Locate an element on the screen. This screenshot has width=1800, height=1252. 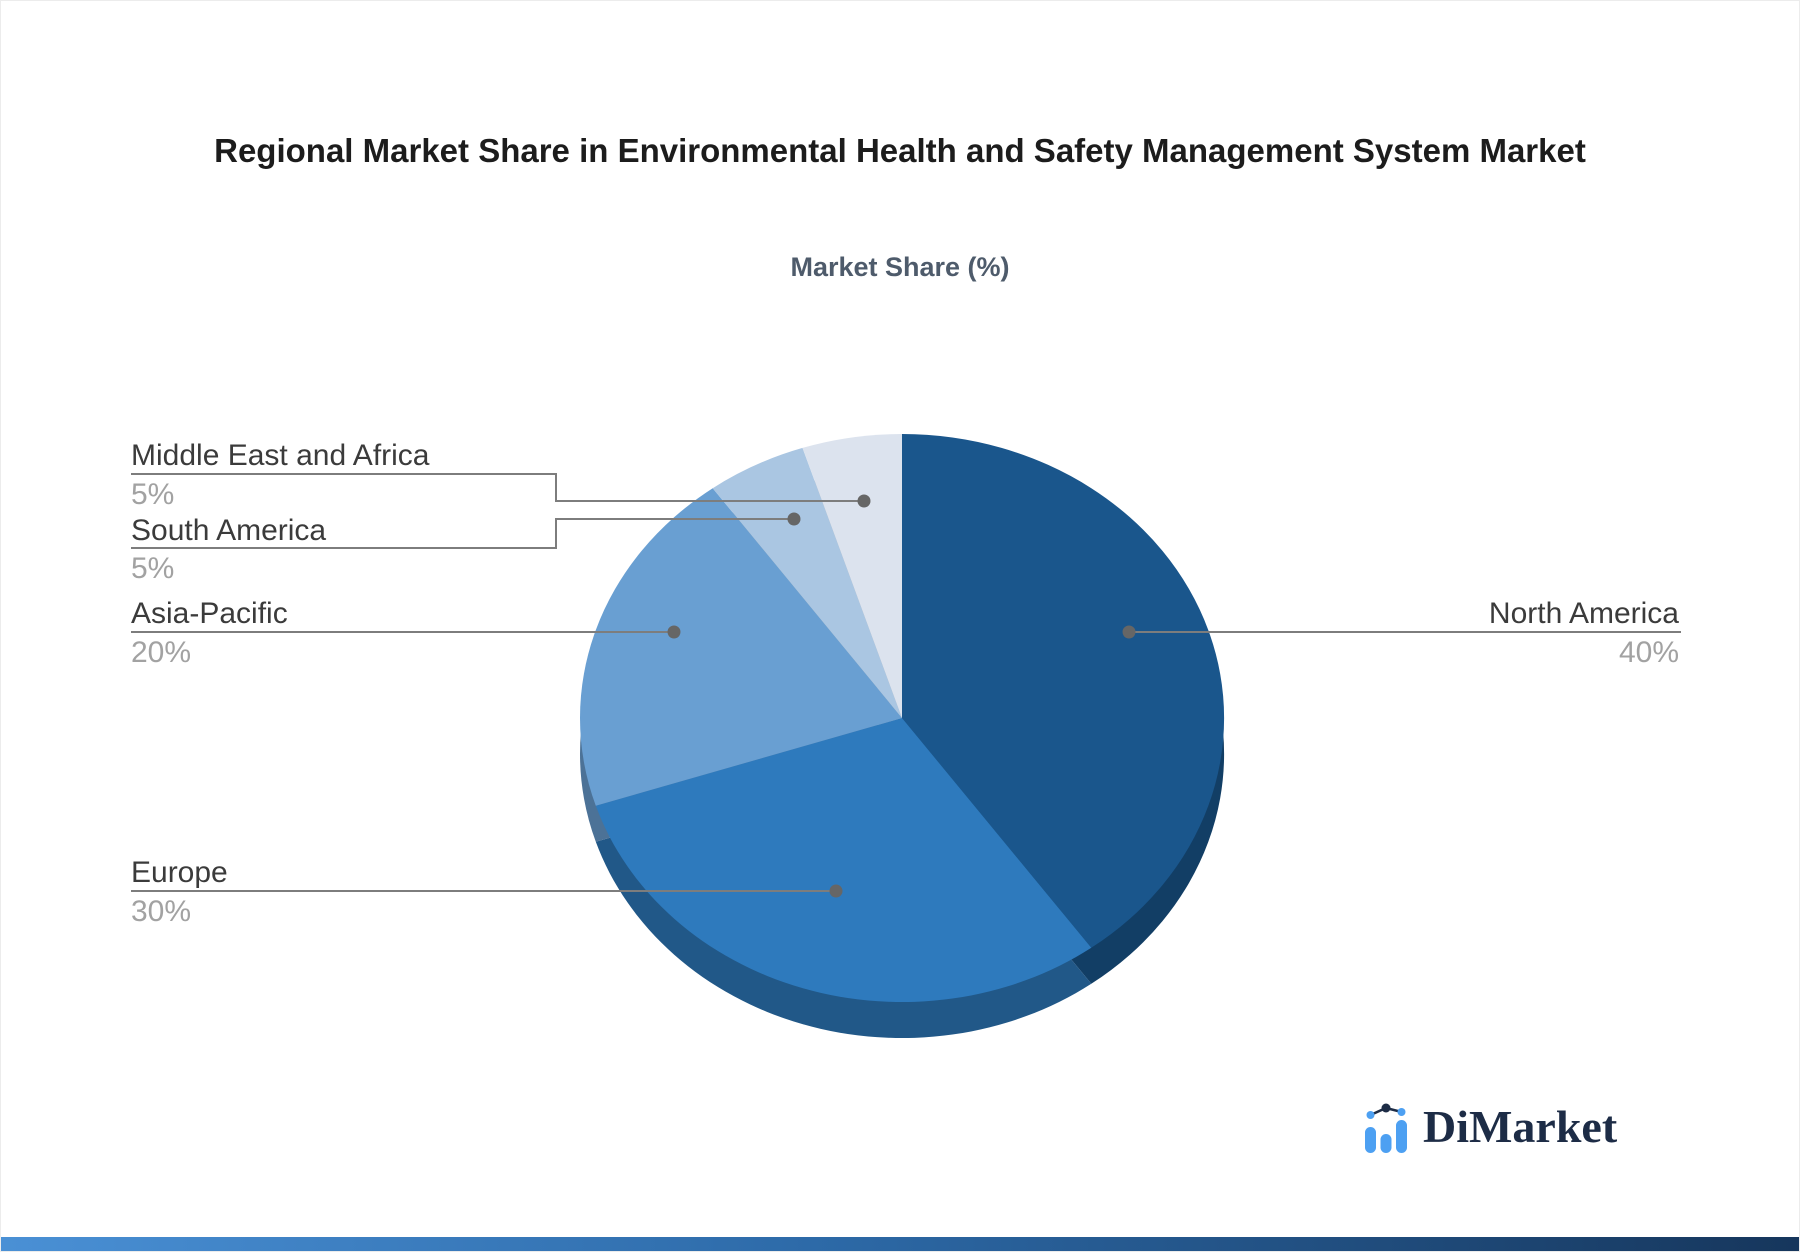
leader-dot-europe is located at coordinates (836, 891).